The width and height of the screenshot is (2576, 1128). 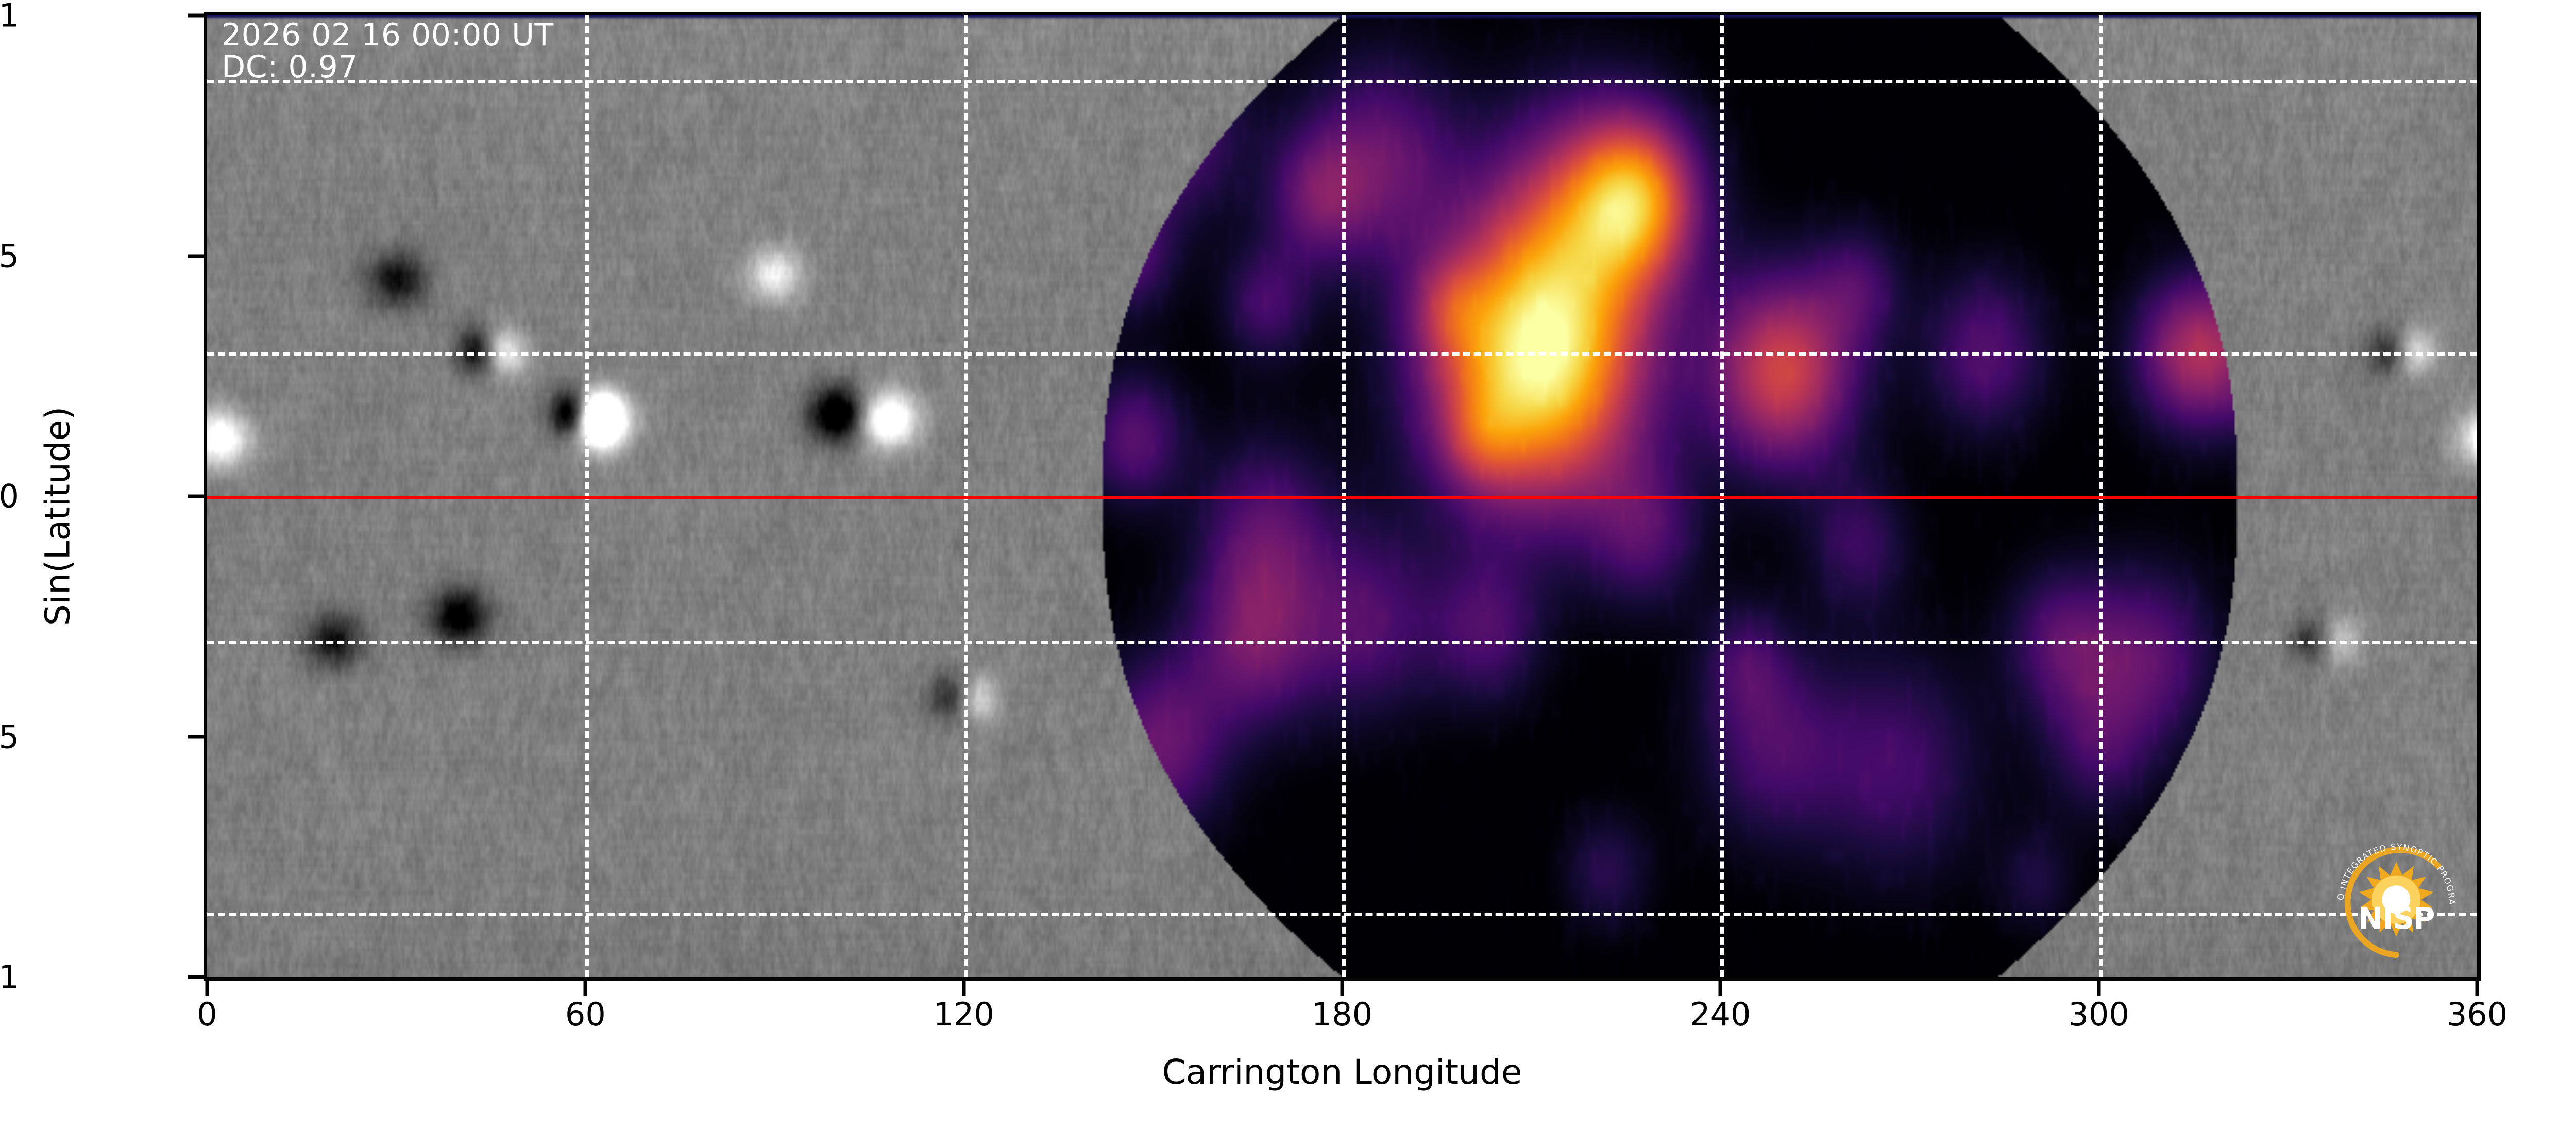 I want to click on x-tick-label: 360, so click(x=2477, y=1015).